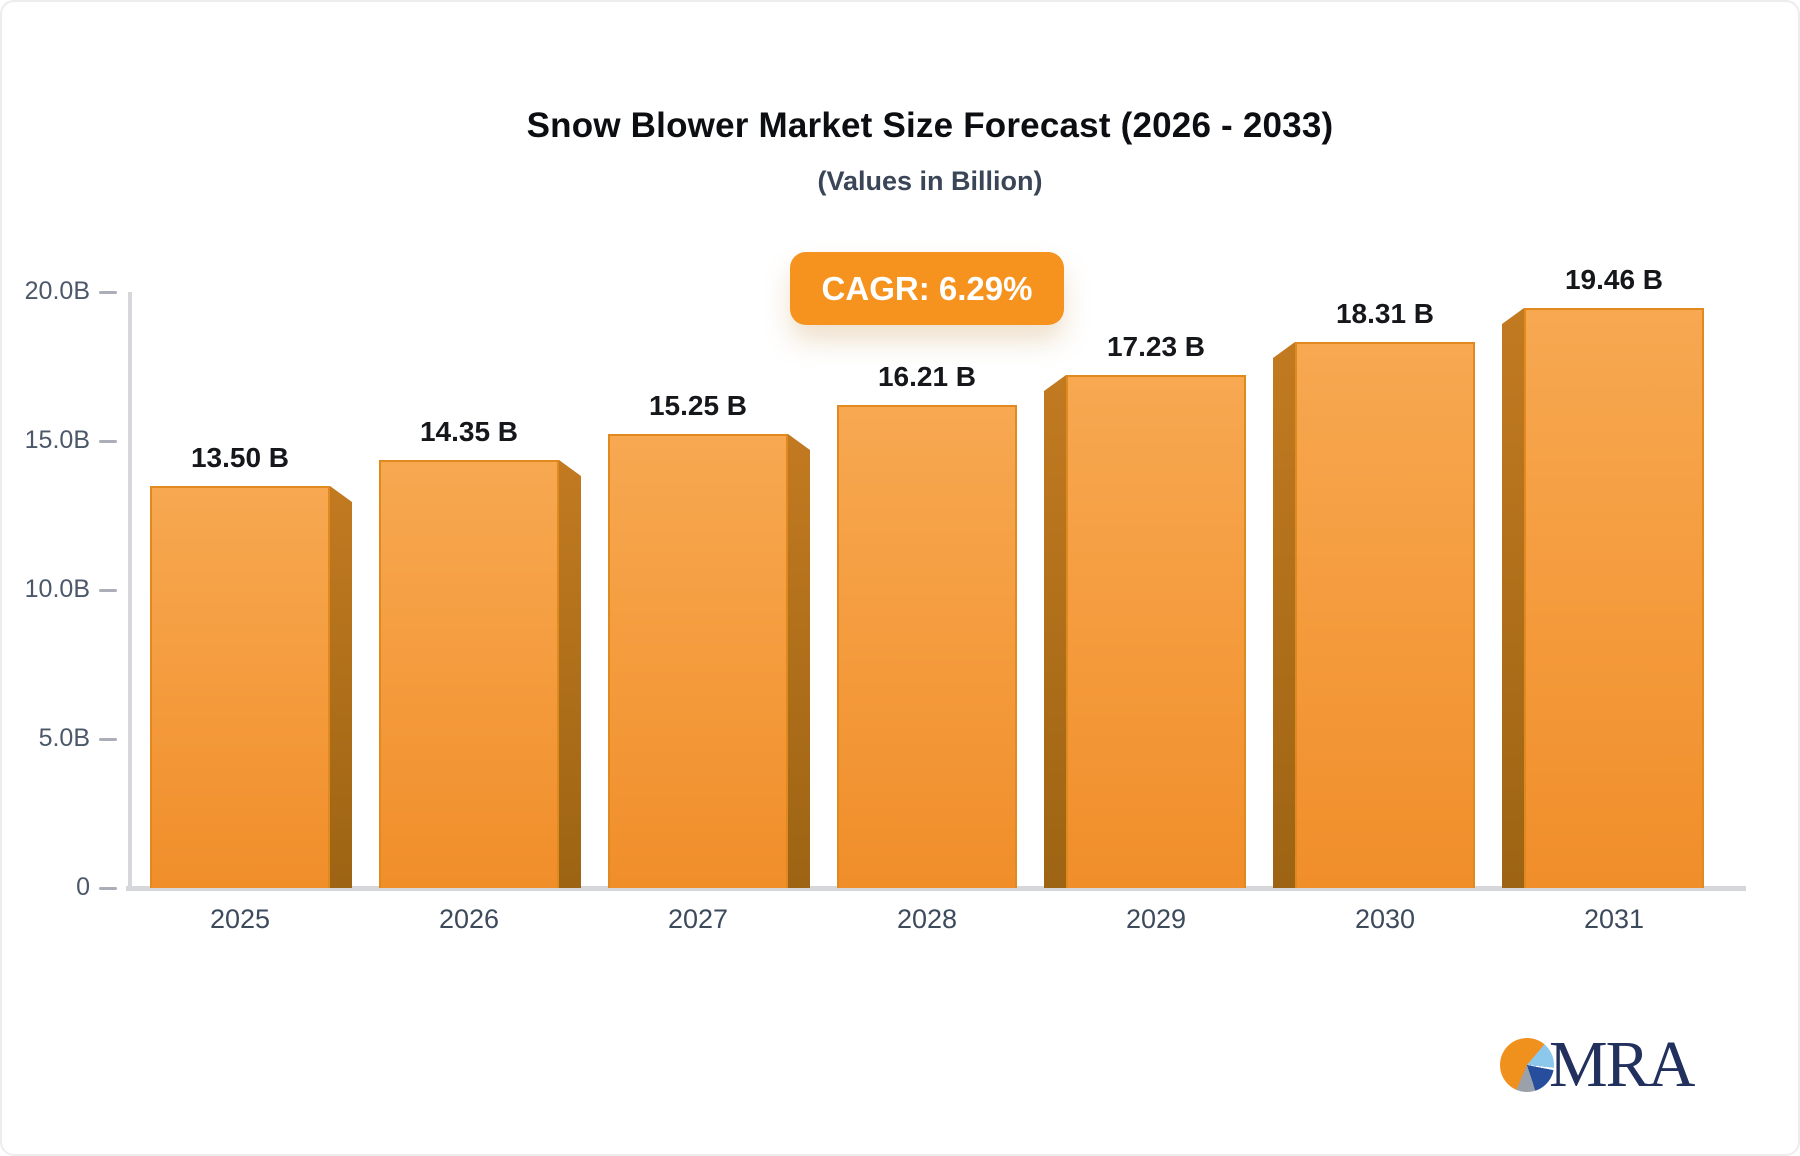  Describe the element at coordinates (57, 439) in the screenshot. I see `y-axis-label: 15.0B` at that location.